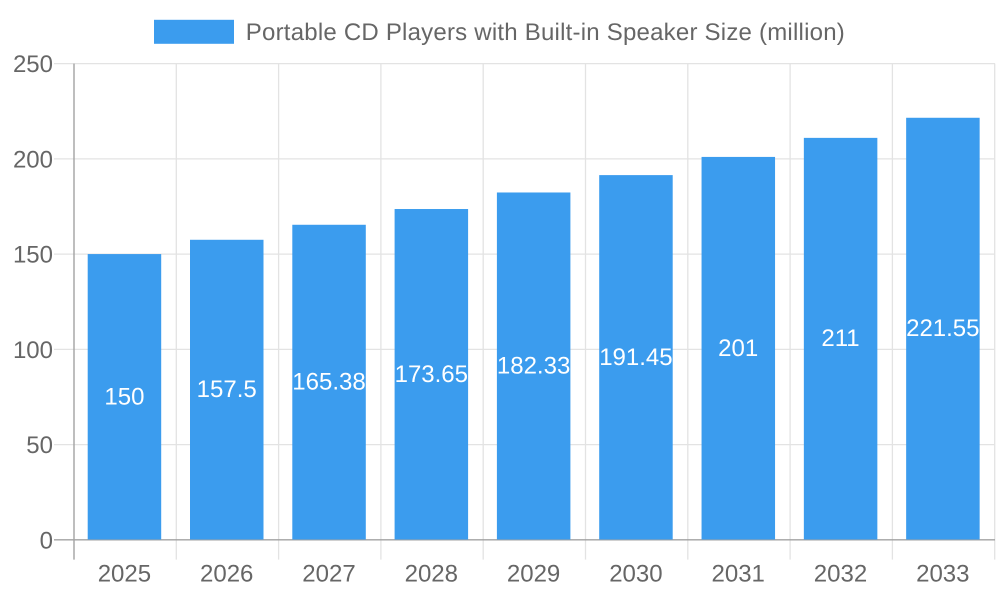 This screenshot has width=1000, height=600. What do you see at coordinates (226, 573) in the screenshot?
I see `svg-text: 2026` at bounding box center [226, 573].